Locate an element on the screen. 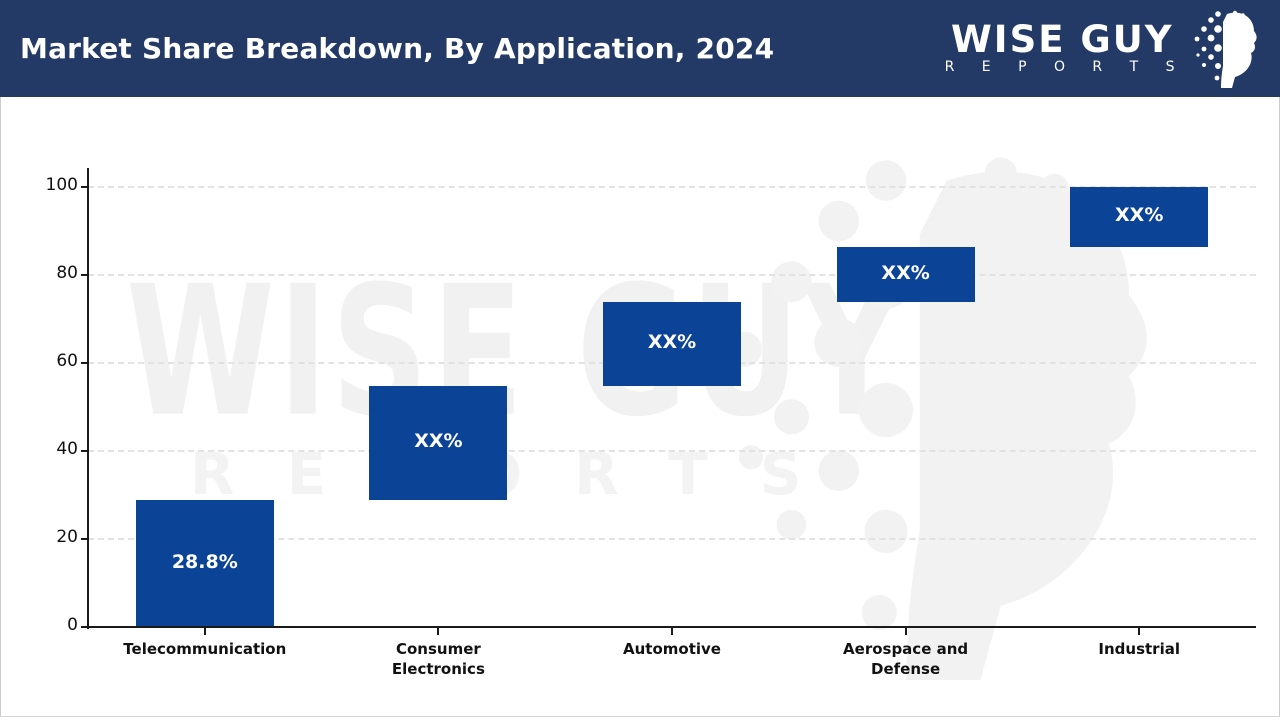 This screenshot has width=1280, height=720. y-axis-line is located at coordinates (88, 398).